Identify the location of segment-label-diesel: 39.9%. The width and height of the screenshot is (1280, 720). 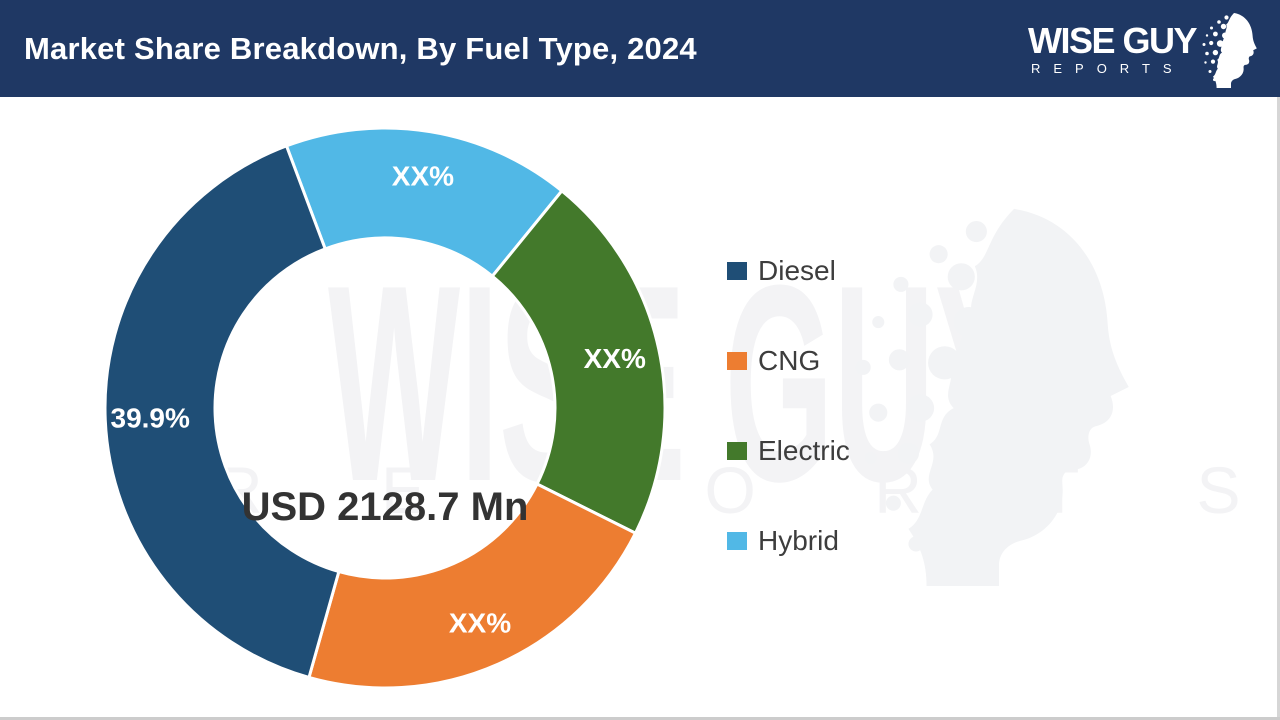
(150, 417).